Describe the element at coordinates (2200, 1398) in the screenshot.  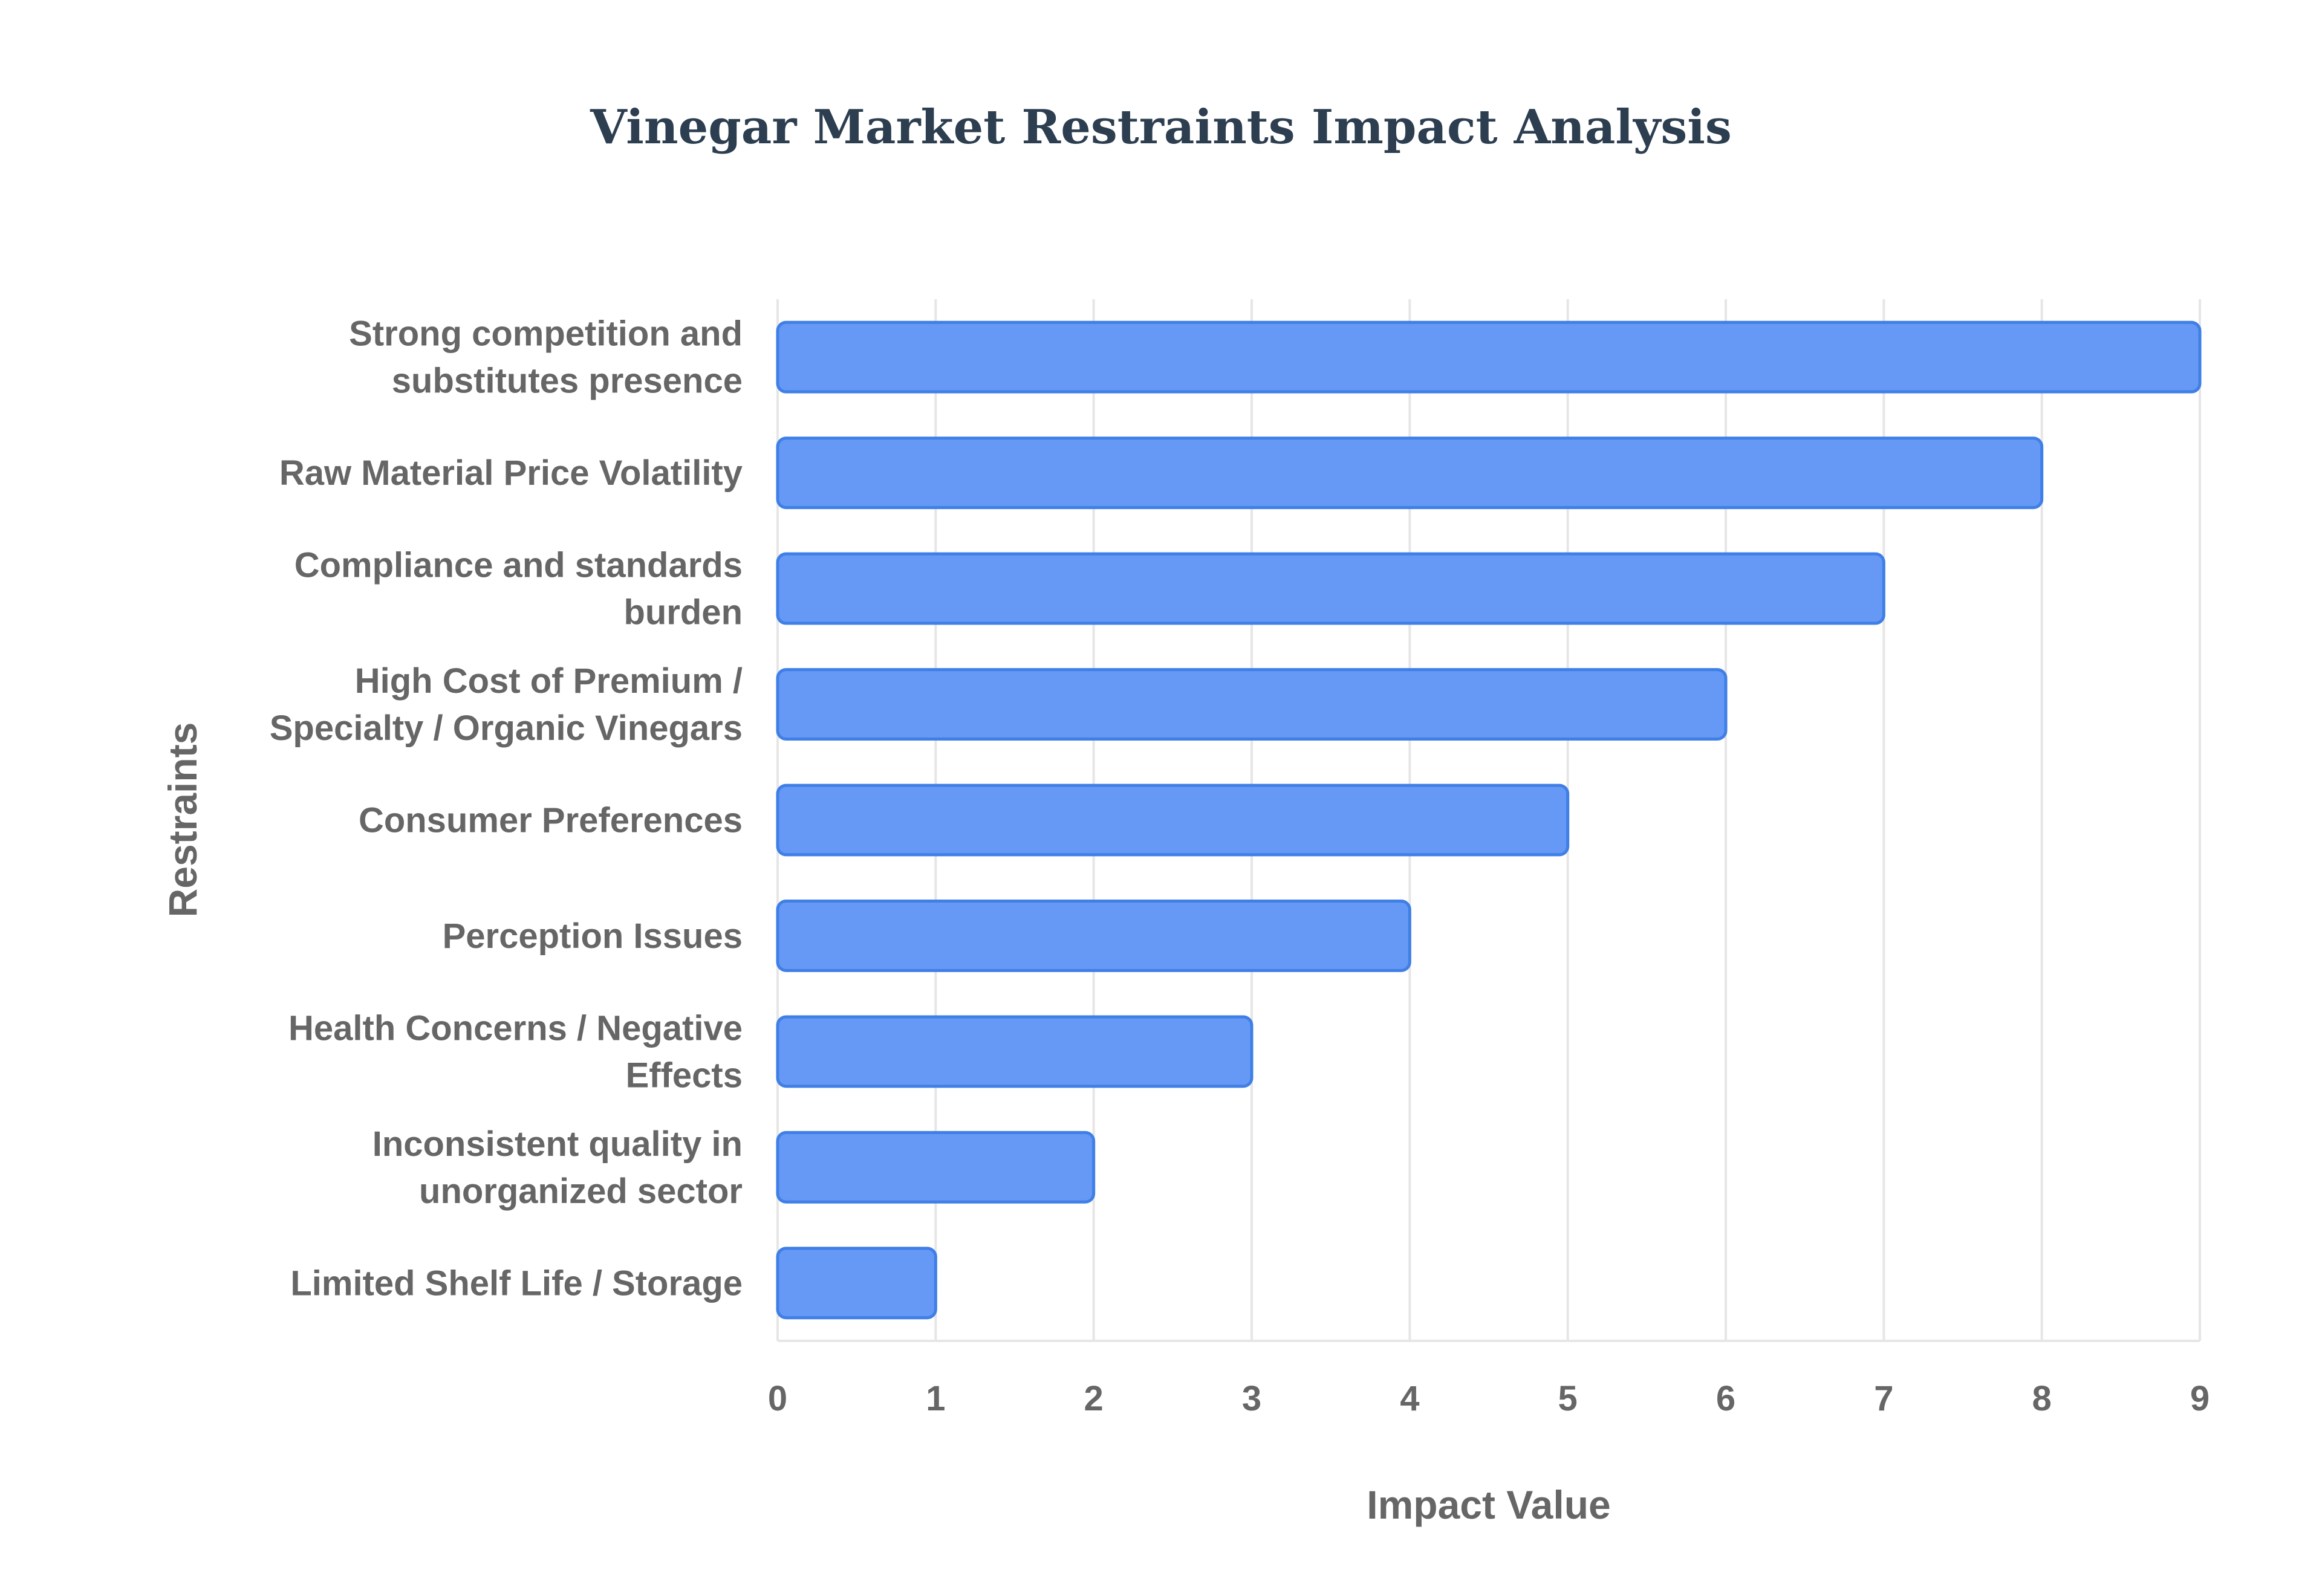
I see `x-tick-label-9: 9` at that location.